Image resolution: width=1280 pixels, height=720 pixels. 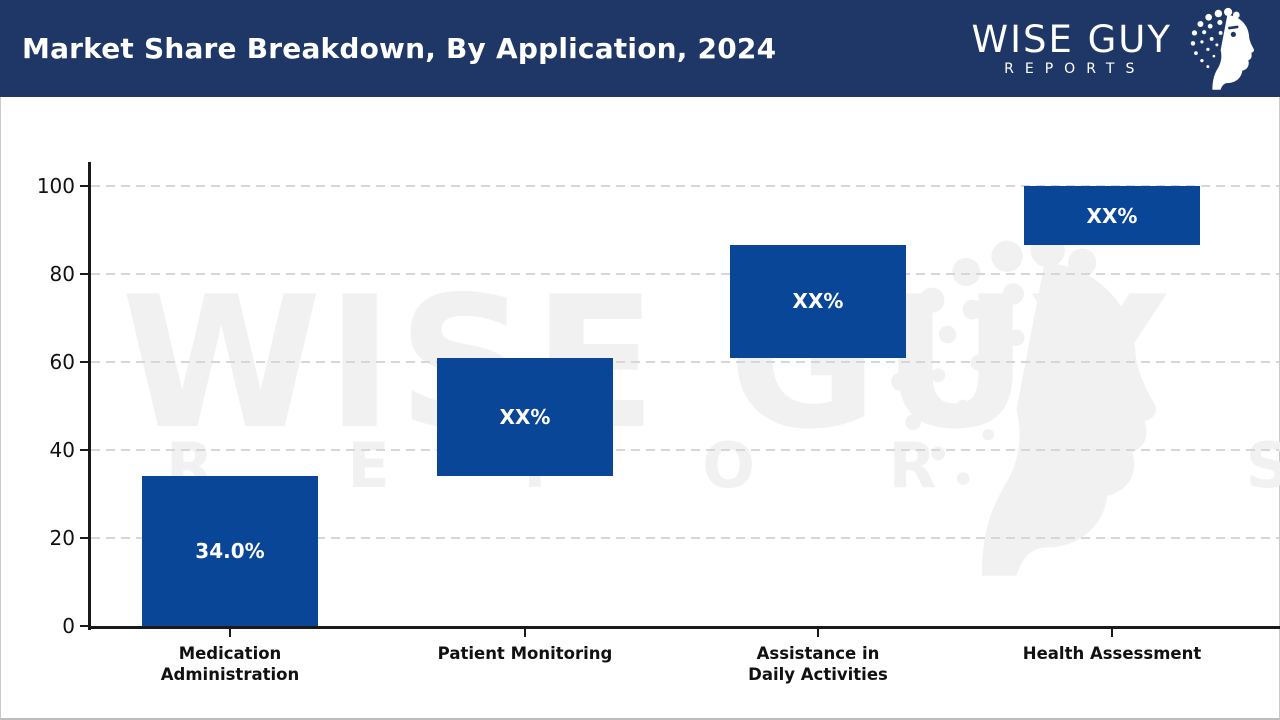 I want to click on x-axis, so click(x=684, y=627).